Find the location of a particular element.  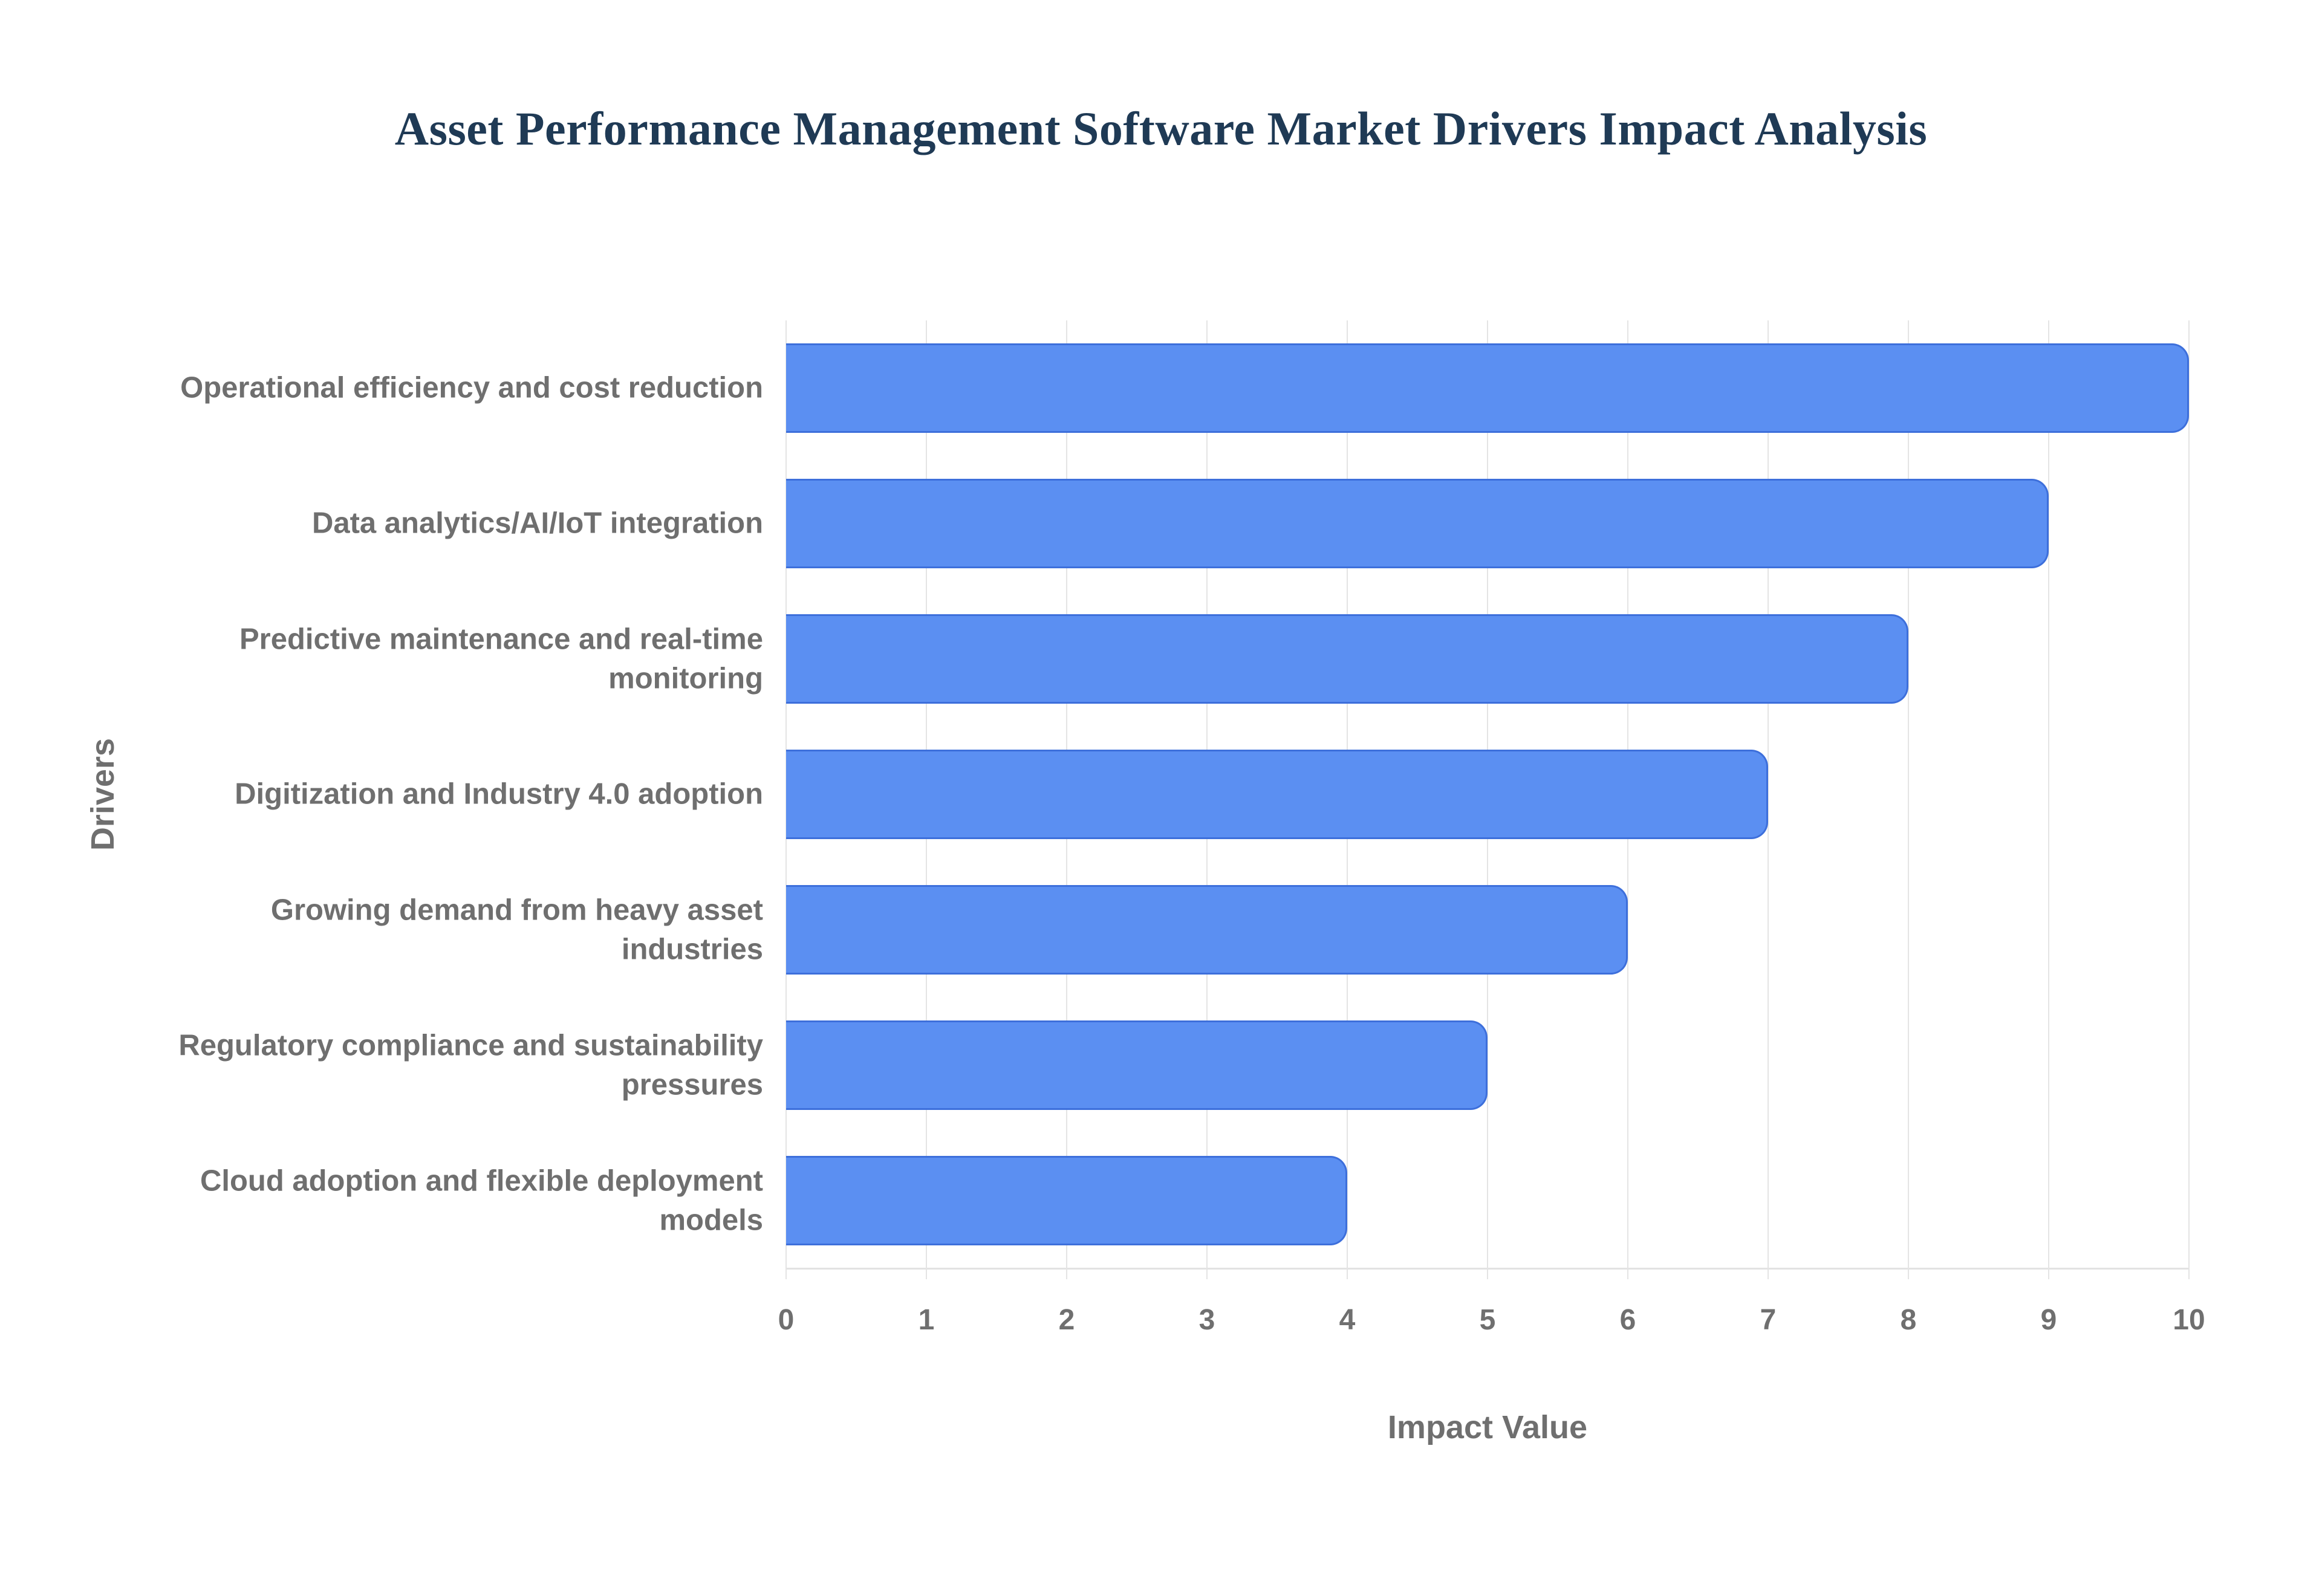

x-tick-label-2: 2 is located at coordinates (1066, 1320).